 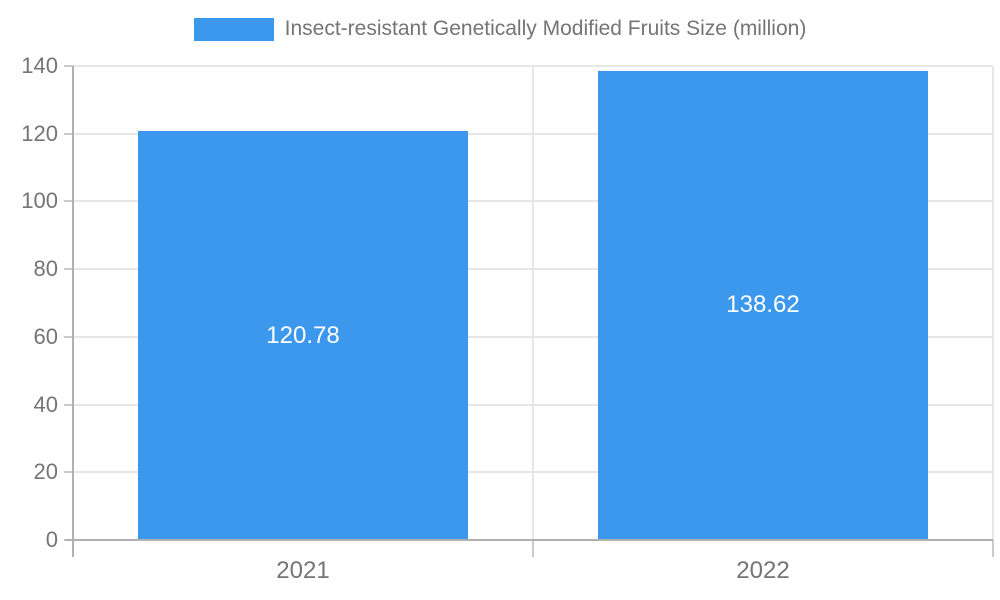 What do you see at coordinates (45, 336) in the screenshot?
I see `y-tick-label: 60` at bounding box center [45, 336].